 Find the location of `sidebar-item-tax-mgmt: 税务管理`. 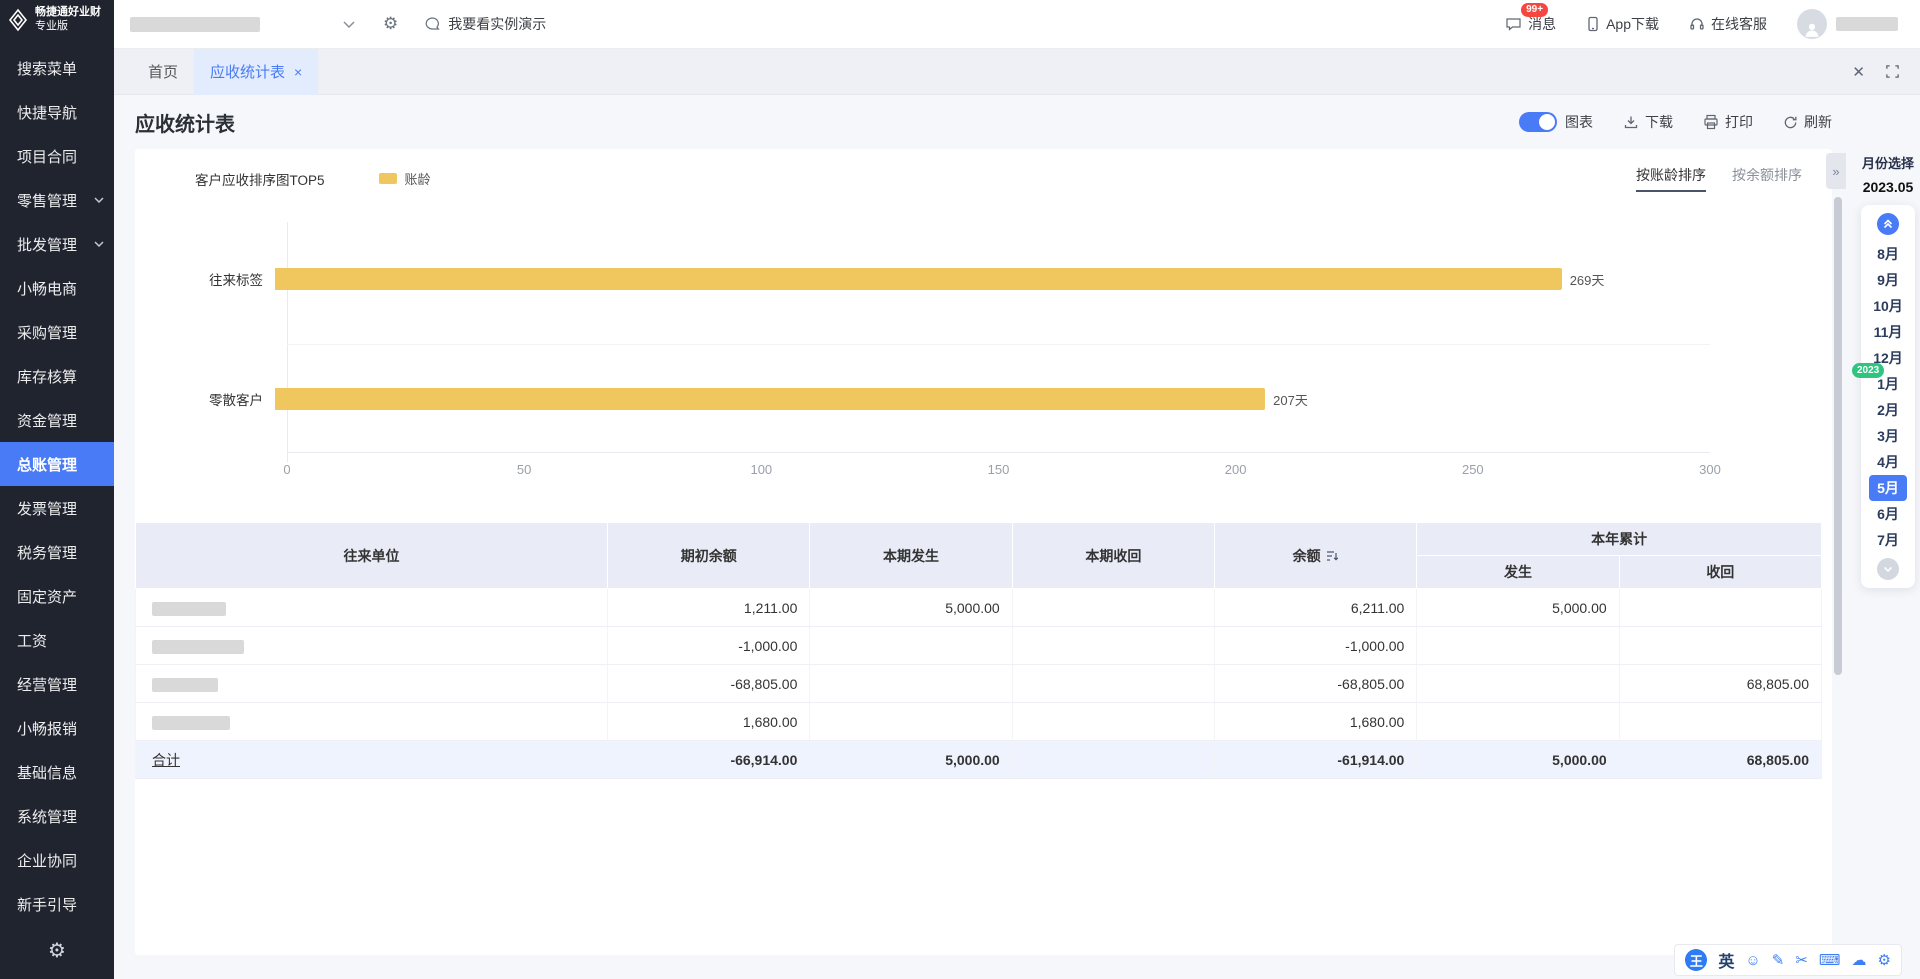

sidebar-item-tax-mgmt: 税务管理 is located at coordinates (47, 553).